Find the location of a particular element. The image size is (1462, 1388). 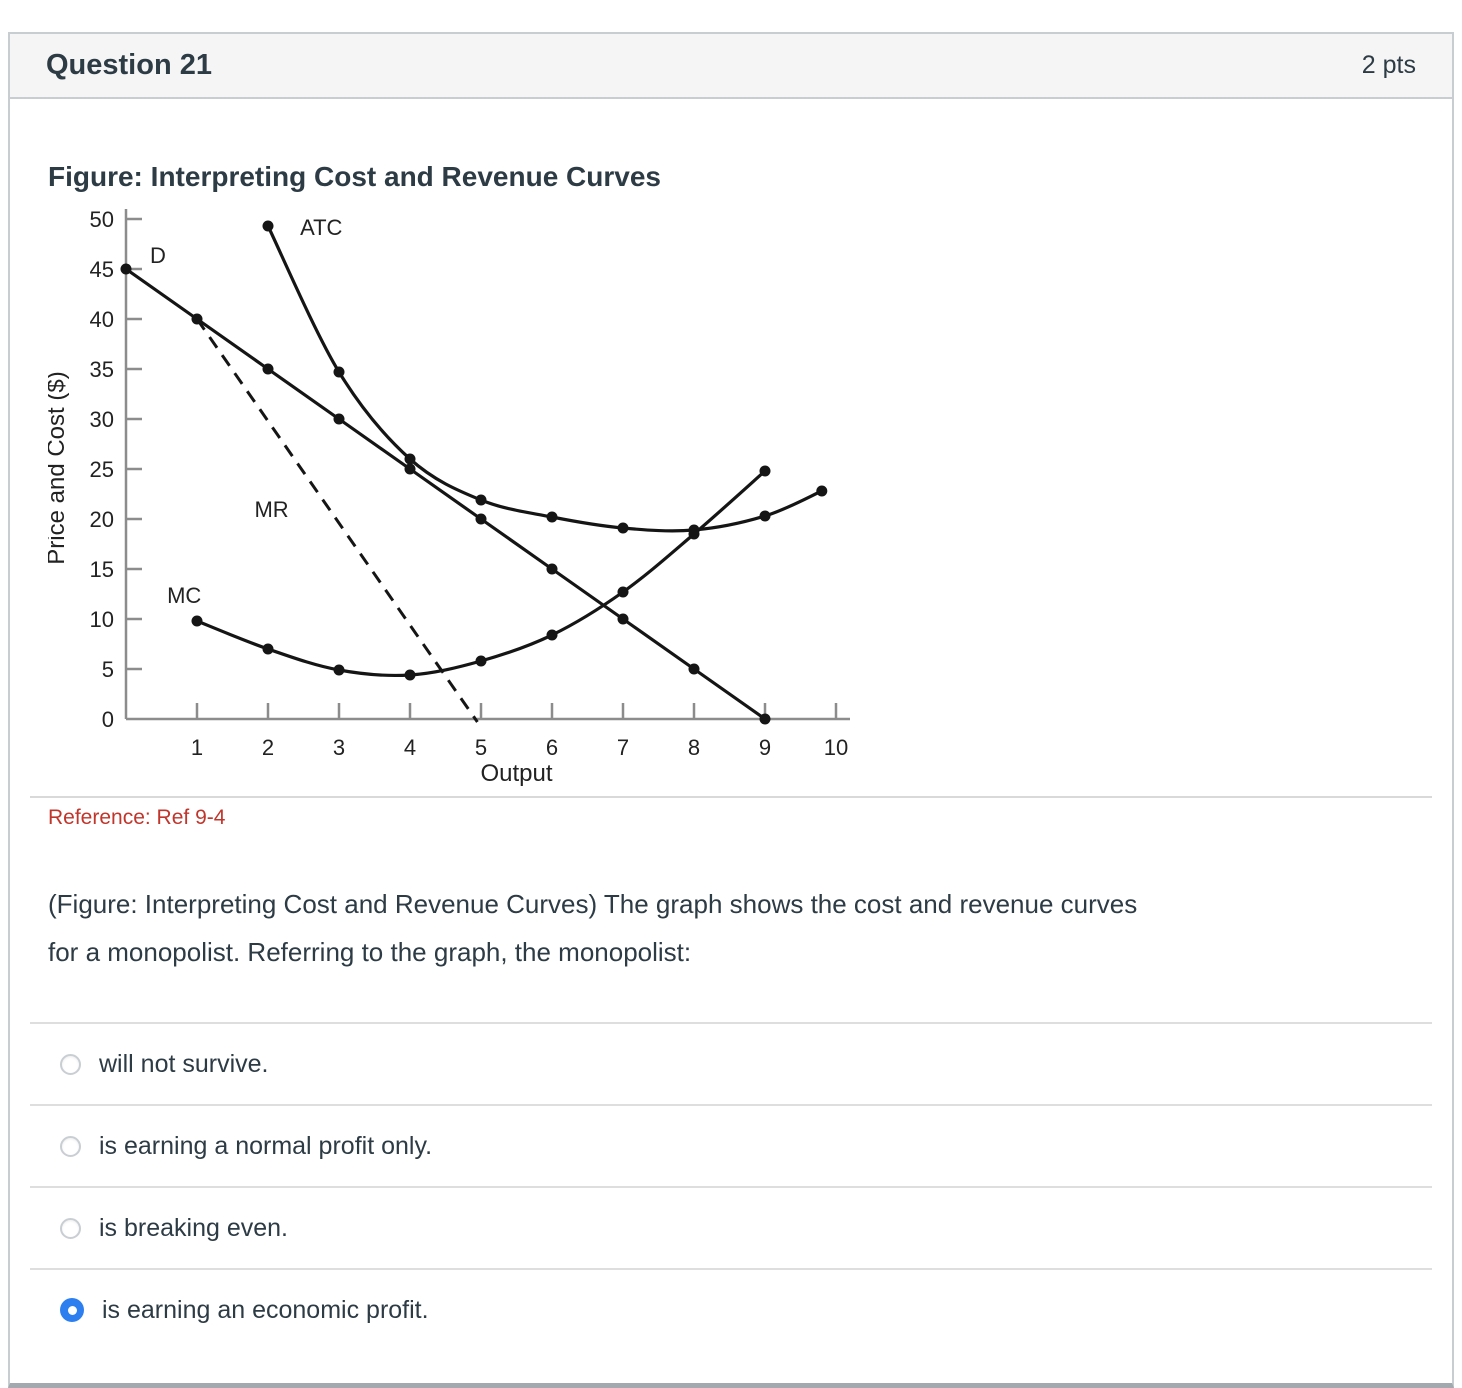

figure-reference: Reference: Ref 9-4 is located at coordinates (137, 817).